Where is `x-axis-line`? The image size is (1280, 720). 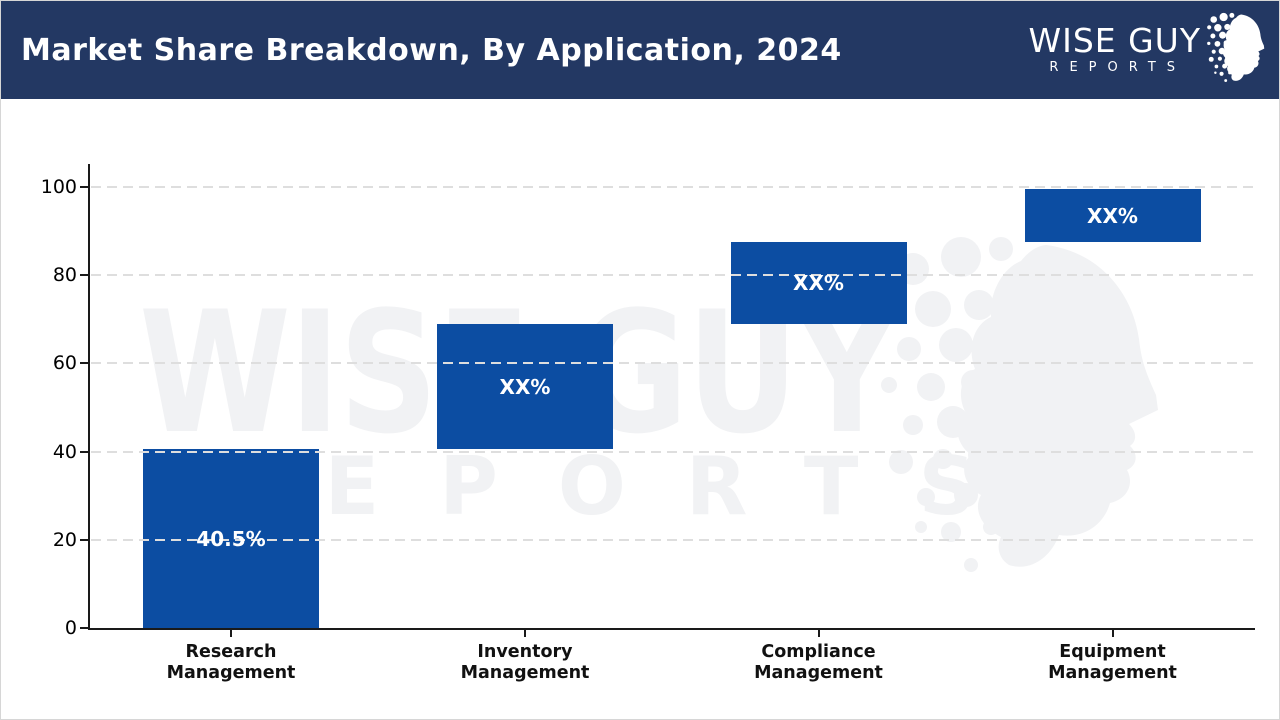 x-axis-line is located at coordinates (671, 629).